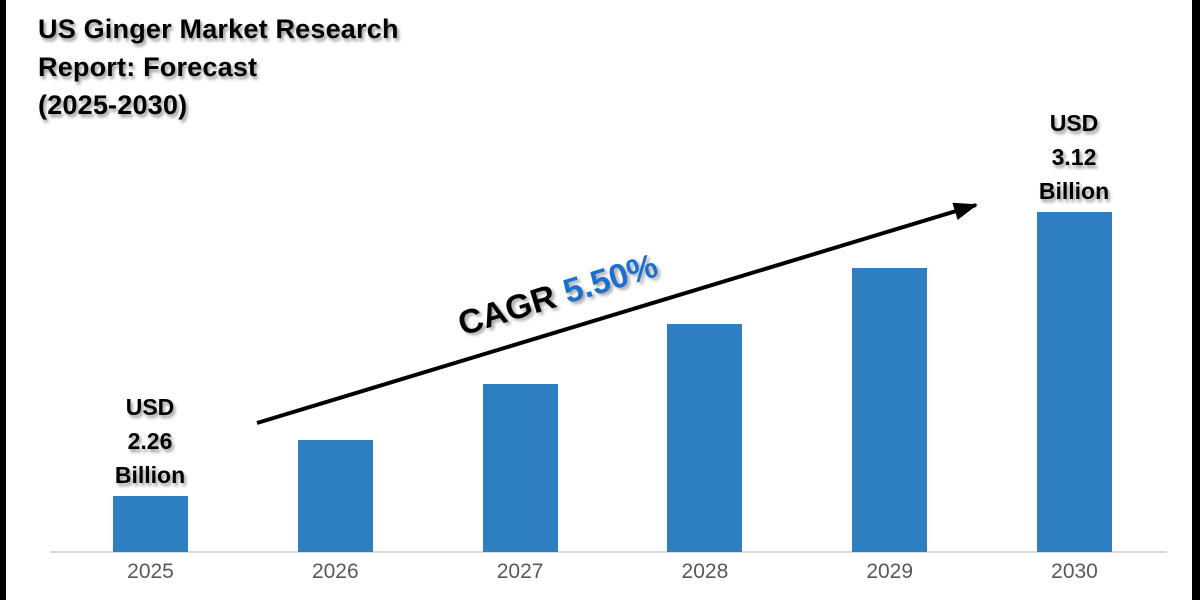 The image size is (1200, 600). I want to click on bar-2025, so click(150, 524).